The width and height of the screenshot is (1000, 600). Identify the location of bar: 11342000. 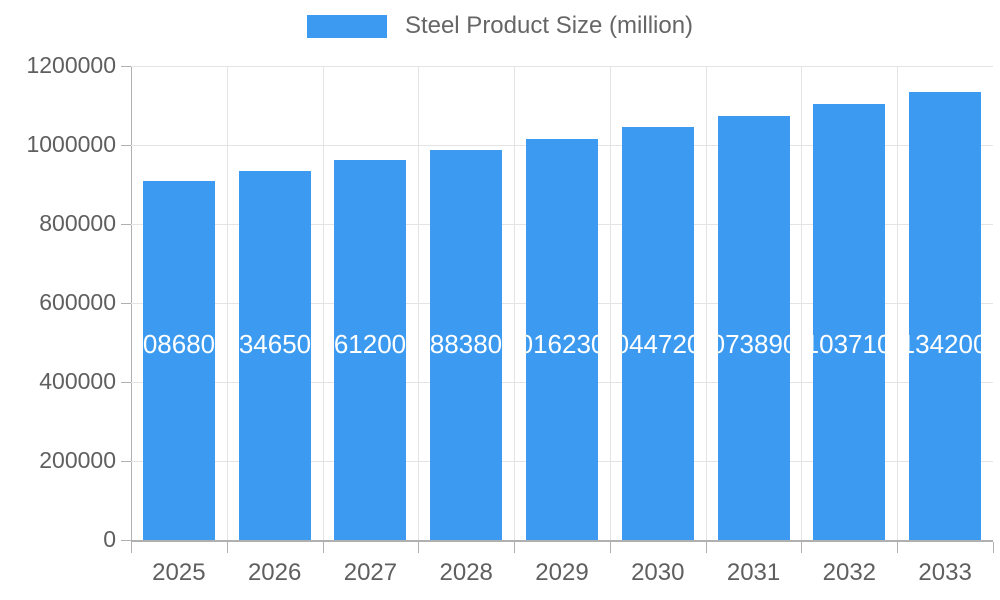
(945, 315).